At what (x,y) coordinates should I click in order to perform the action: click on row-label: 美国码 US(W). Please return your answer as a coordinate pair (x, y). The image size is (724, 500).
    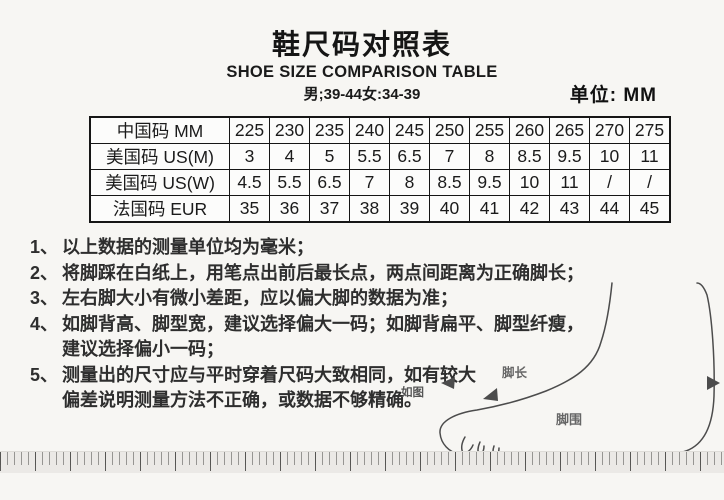
    Looking at the image, I should click on (159, 182).